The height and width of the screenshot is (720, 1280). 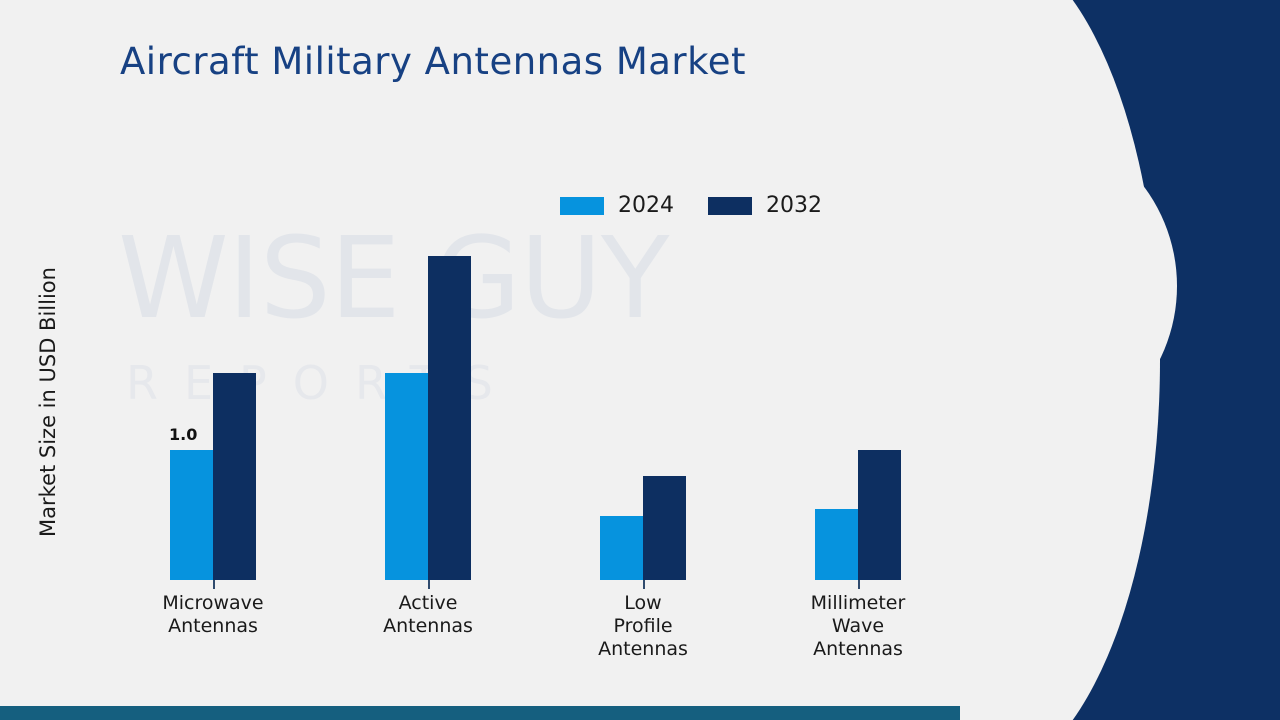 What do you see at coordinates (213, 614) in the screenshot?
I see `x-axis-category-label: Microwave Antennas` at bounding box center [213, 614].